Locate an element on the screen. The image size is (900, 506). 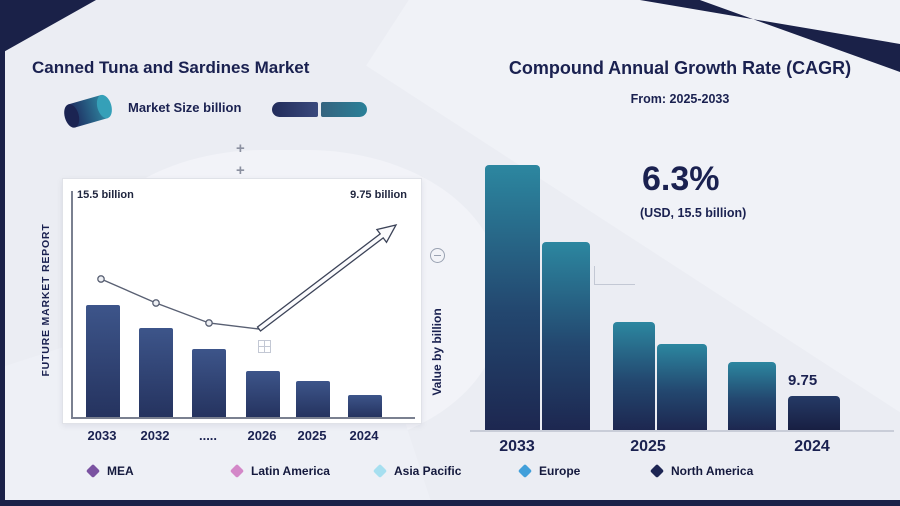
legend-item-mea: MEA is located at coordinates (109, 471).